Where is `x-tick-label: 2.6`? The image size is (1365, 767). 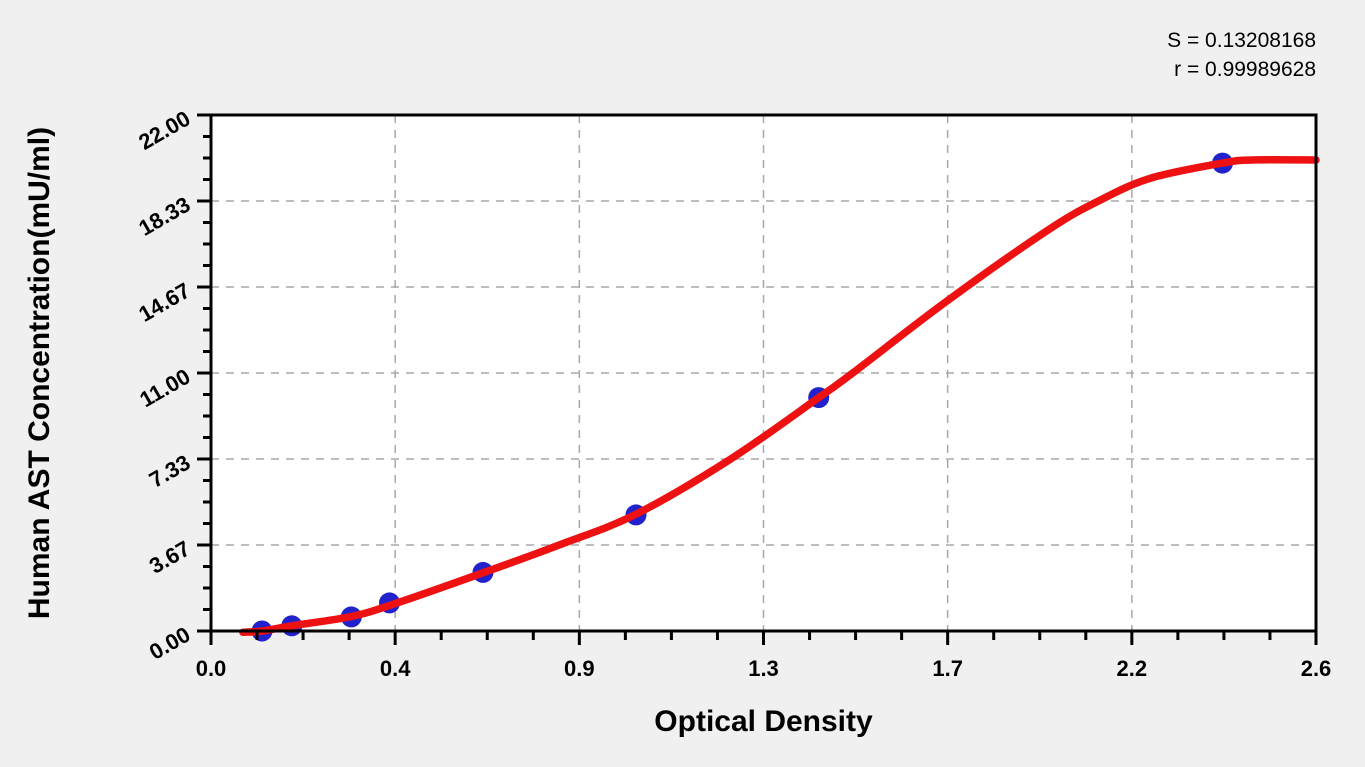 x-tick-label: 2.6 is located at coordinates (1316, 668).